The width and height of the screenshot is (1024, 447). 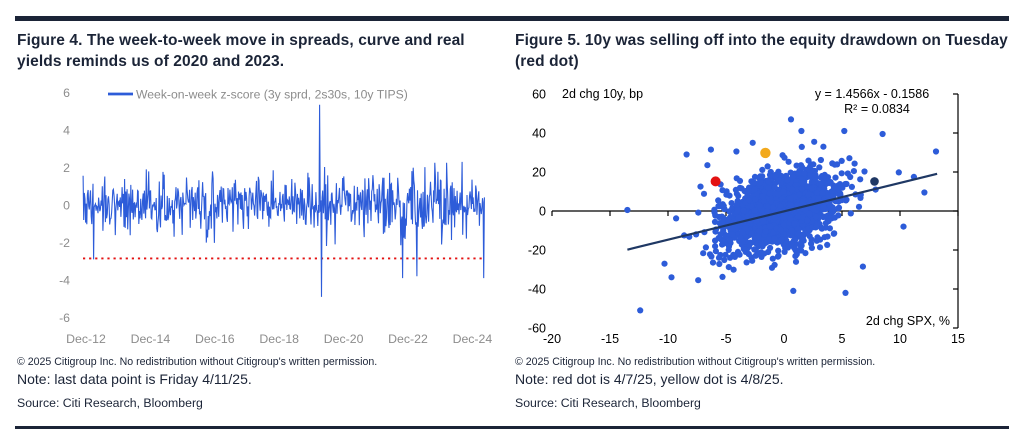 What do you see at coordinates (552, 339) in the screenshot?
I see `x-tick-label: -20` at bounding box center [552, 339].